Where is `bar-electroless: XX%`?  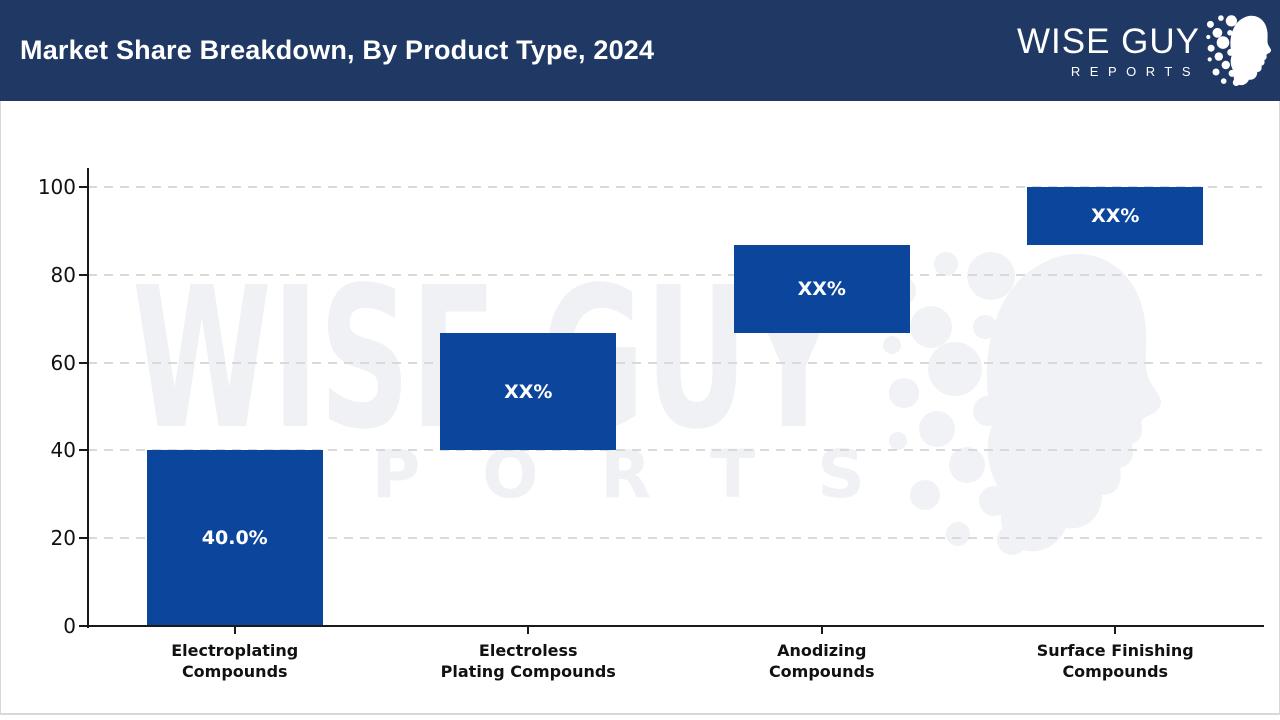 bar-electroless: XX% is located at coordinates (528, 392).